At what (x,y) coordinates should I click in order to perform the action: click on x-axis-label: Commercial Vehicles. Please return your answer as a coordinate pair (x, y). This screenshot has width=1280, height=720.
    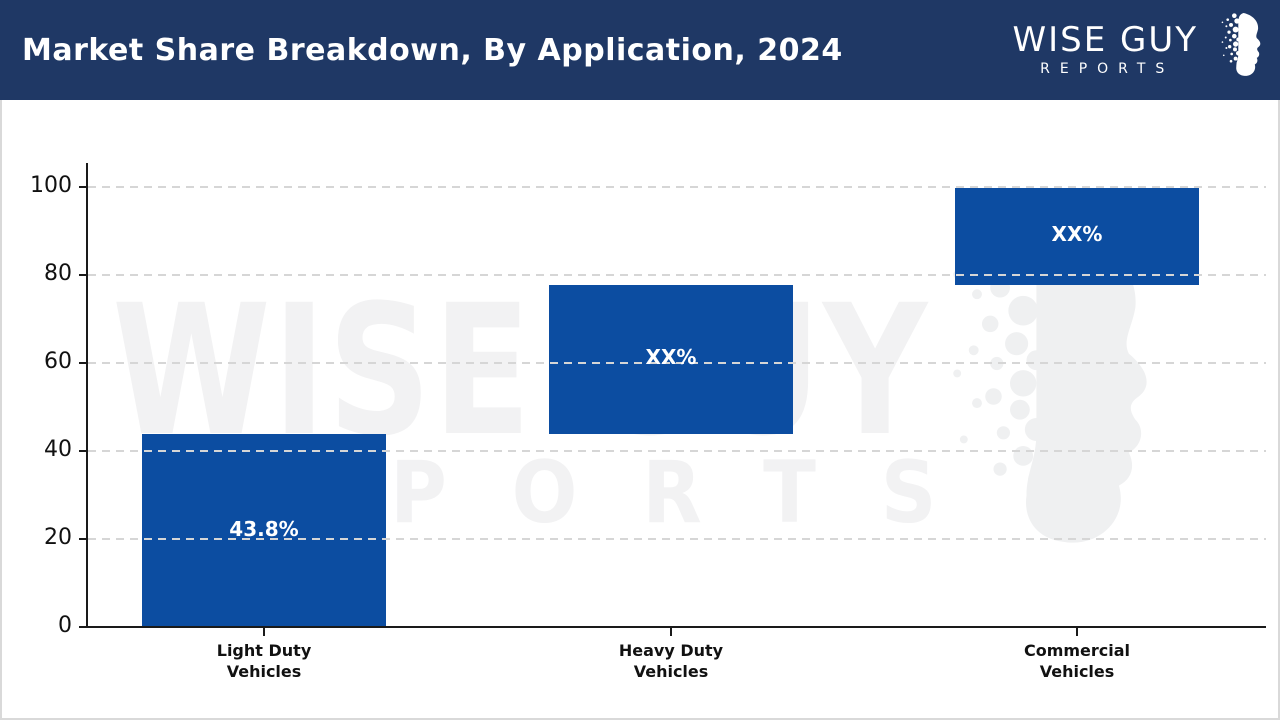
    Looking at the image, I should click on (1077, 661).